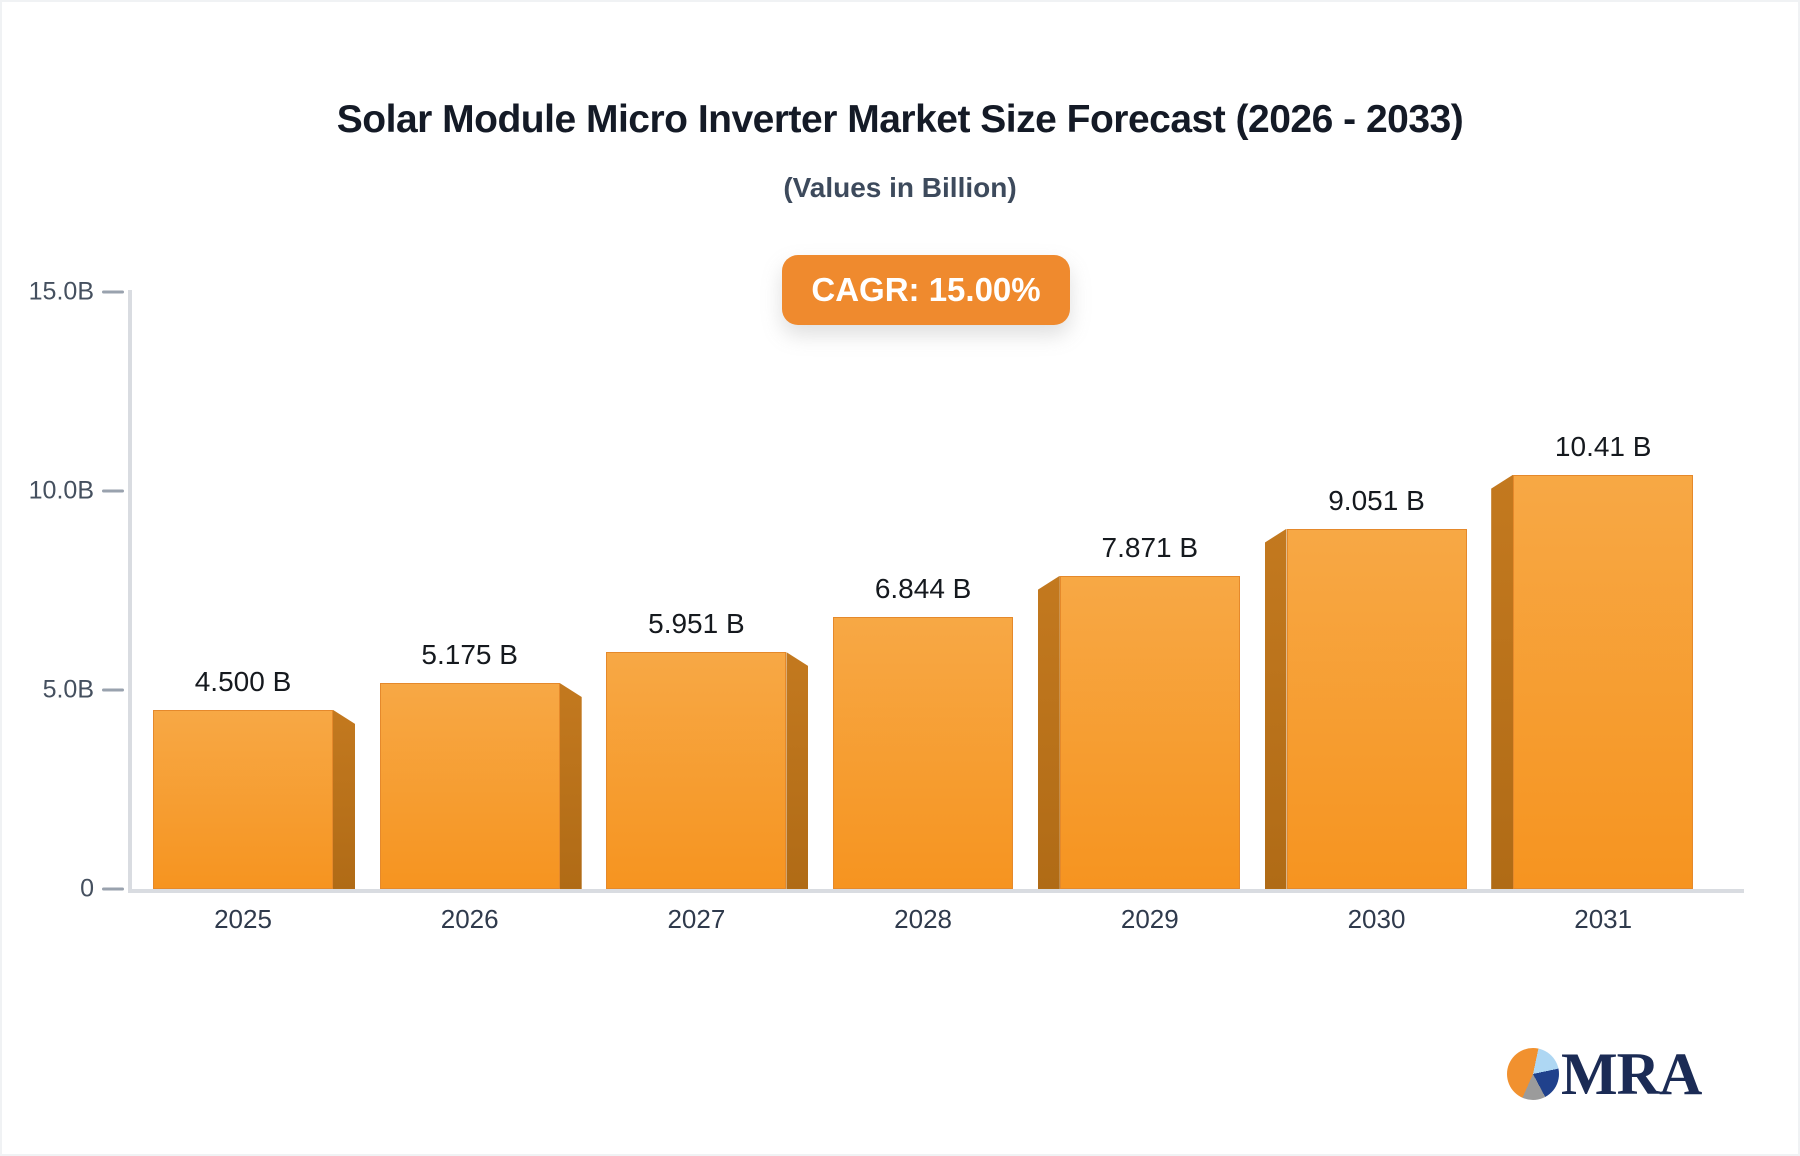  Describe the element at coordinates (130, 590) in the screenshot. I see `y-axis-line` at that location.